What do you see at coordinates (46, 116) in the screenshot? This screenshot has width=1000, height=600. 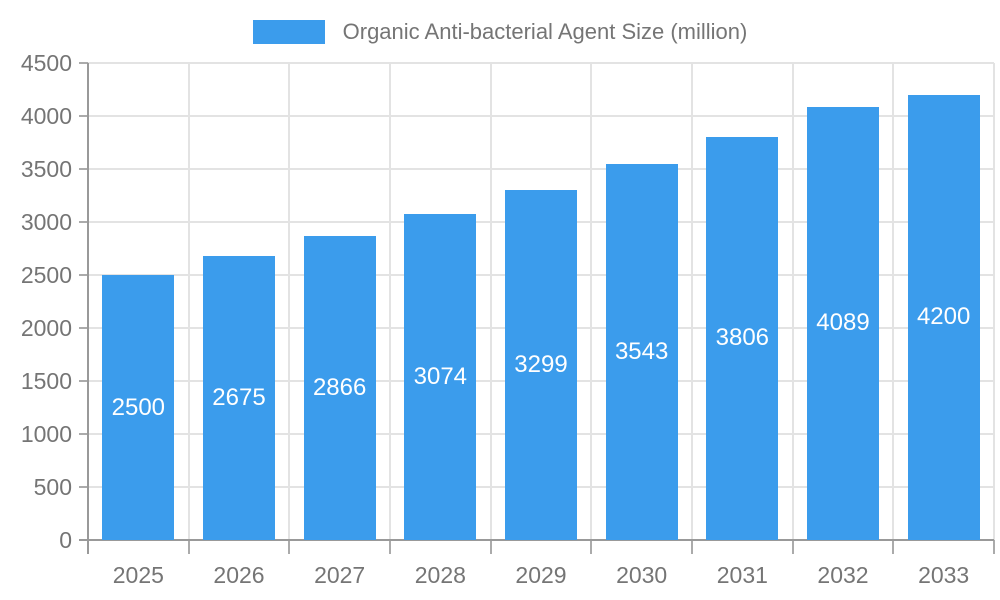 I see `y-axis-label: 4000` at bounding box center [46, 116].